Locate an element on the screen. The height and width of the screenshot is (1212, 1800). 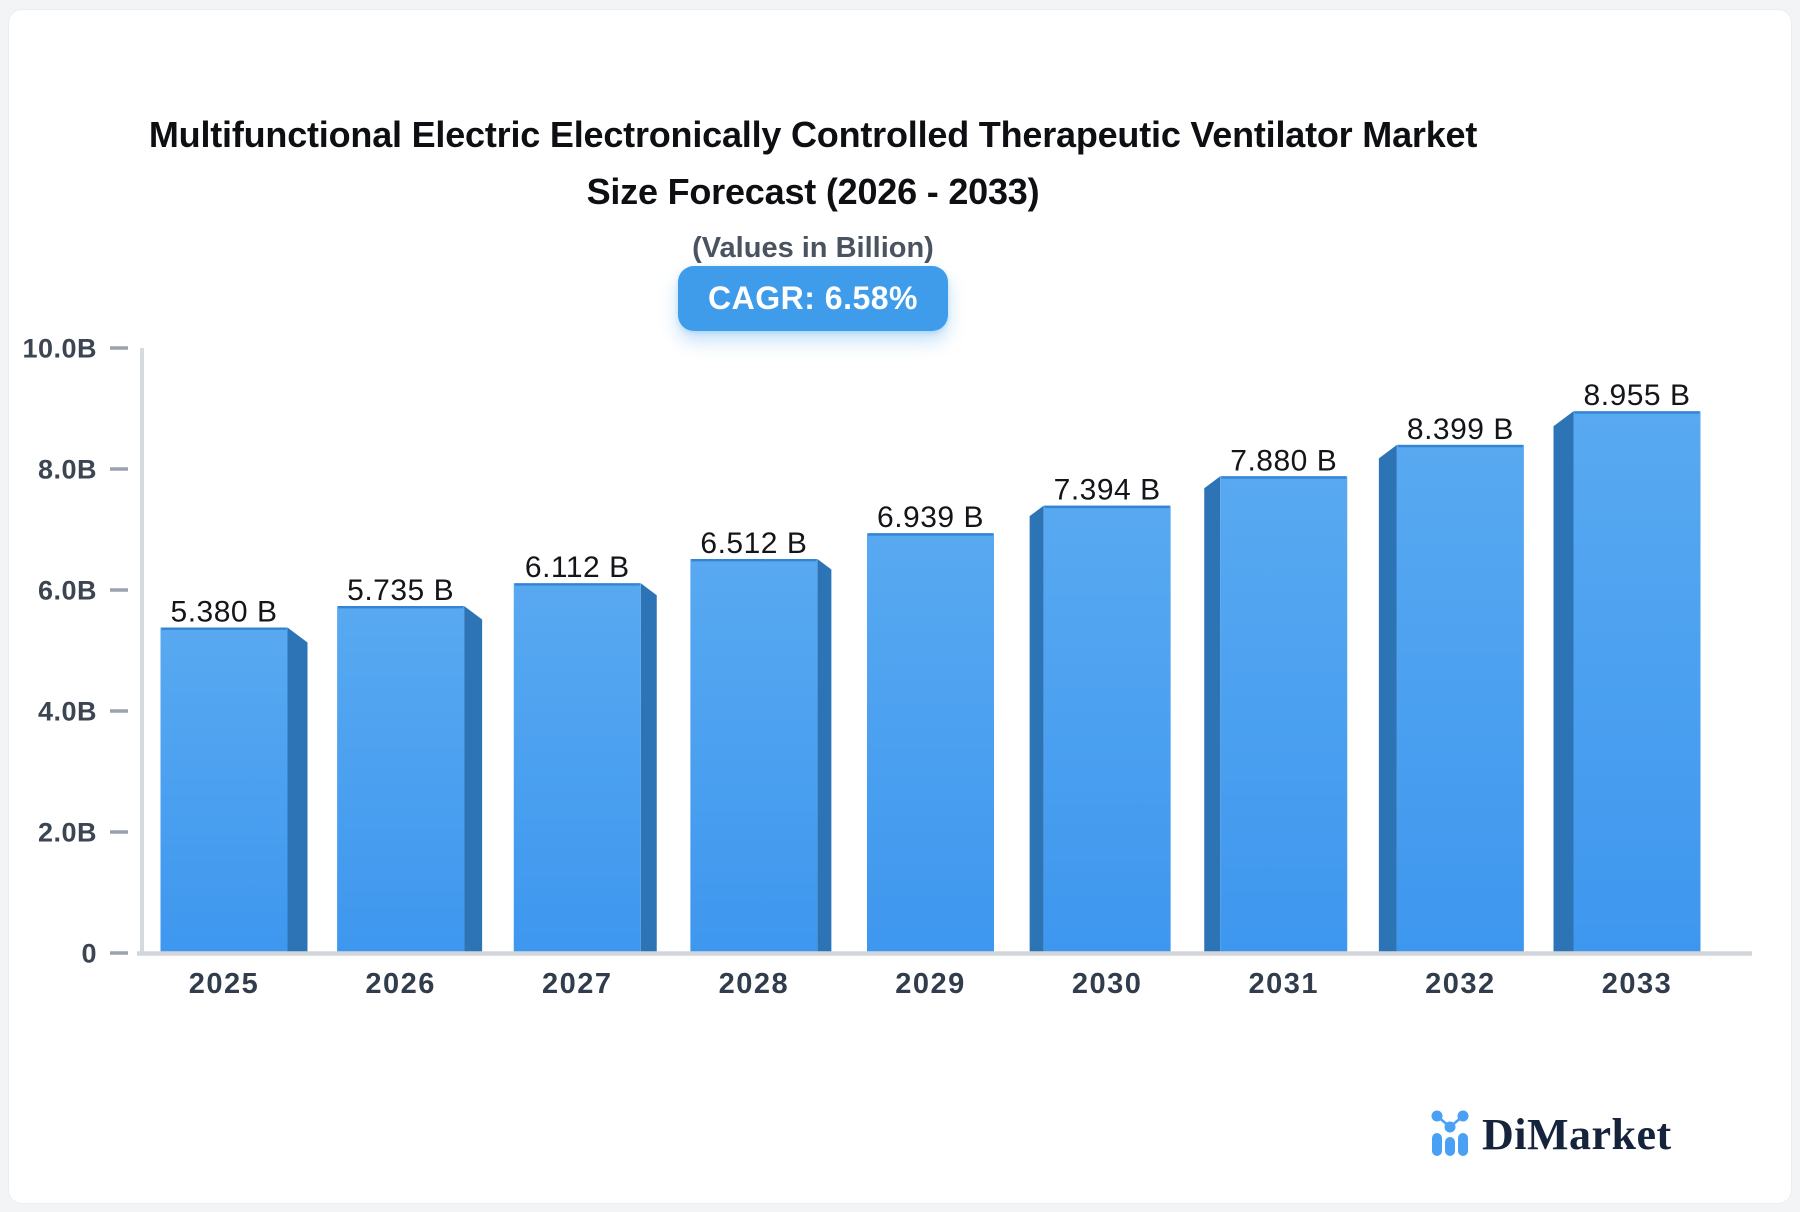
bar-2031 is located at coordinates (1284, 714).